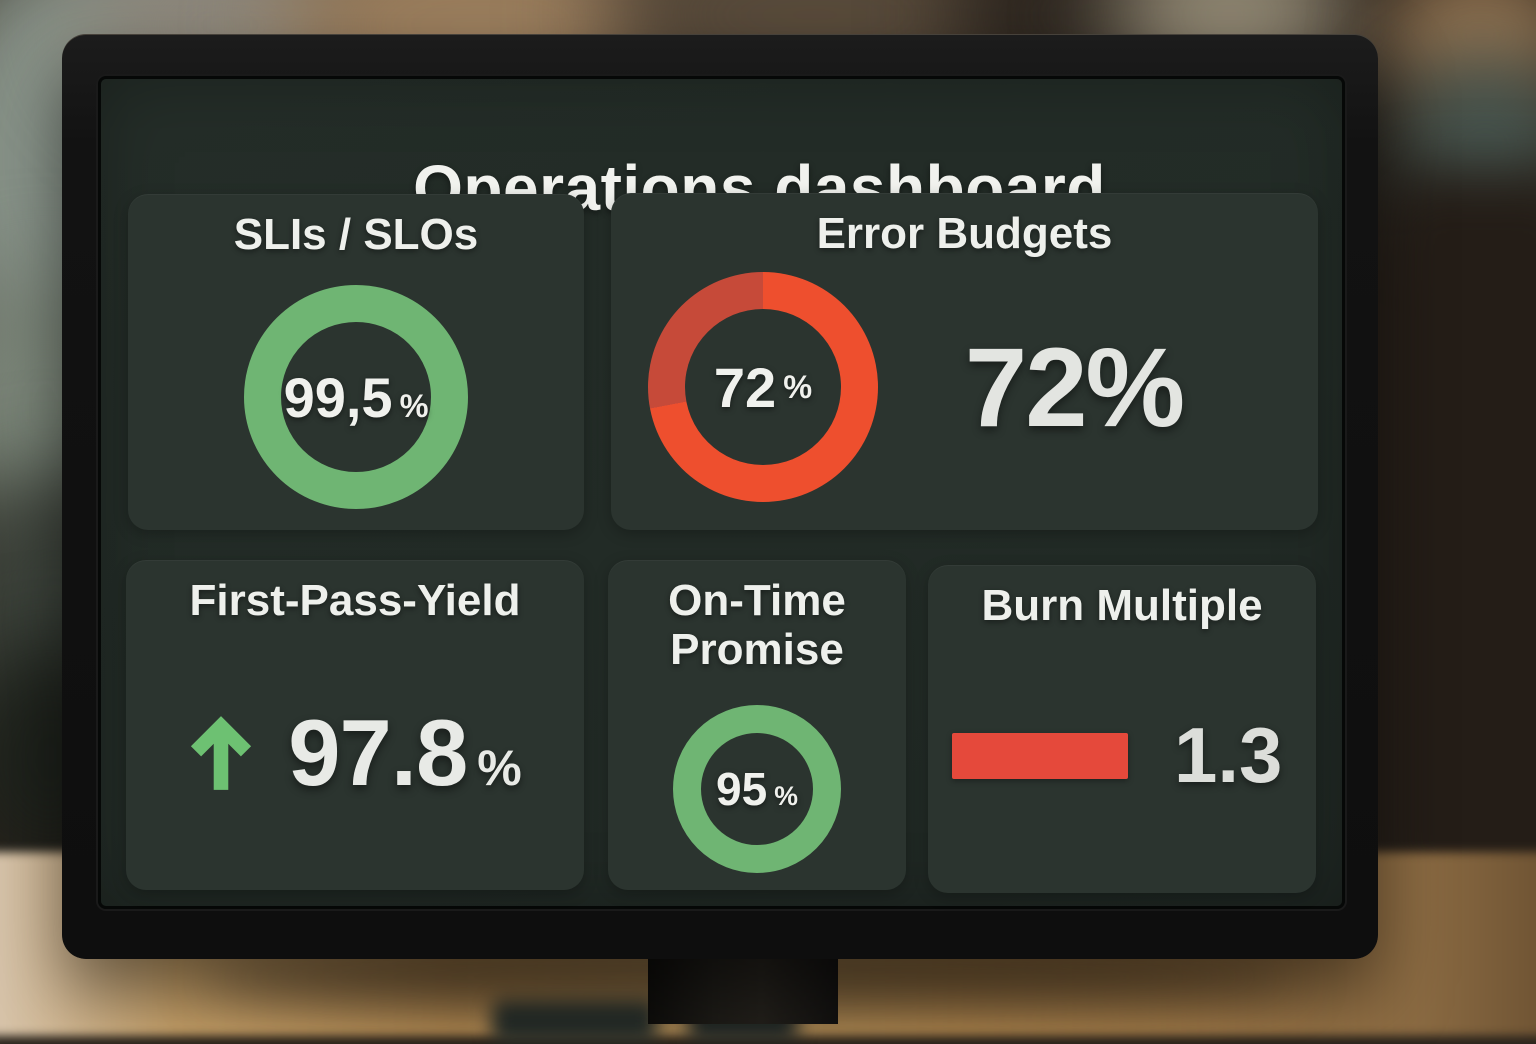 Image resolution: width=1536 pixels, height=1044 pixels. I want to click on sli-value: 99,5%, so click(356, 397).